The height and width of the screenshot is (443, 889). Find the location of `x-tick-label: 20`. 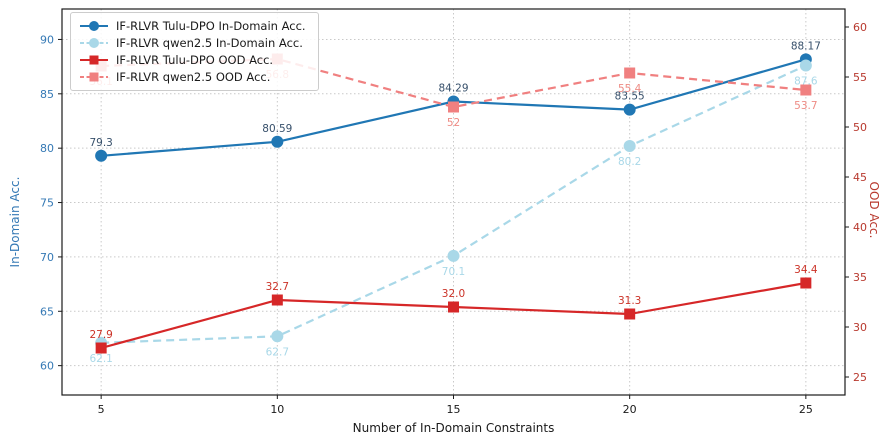

x-tick-label: 20 is located at coordinates (630, 409).